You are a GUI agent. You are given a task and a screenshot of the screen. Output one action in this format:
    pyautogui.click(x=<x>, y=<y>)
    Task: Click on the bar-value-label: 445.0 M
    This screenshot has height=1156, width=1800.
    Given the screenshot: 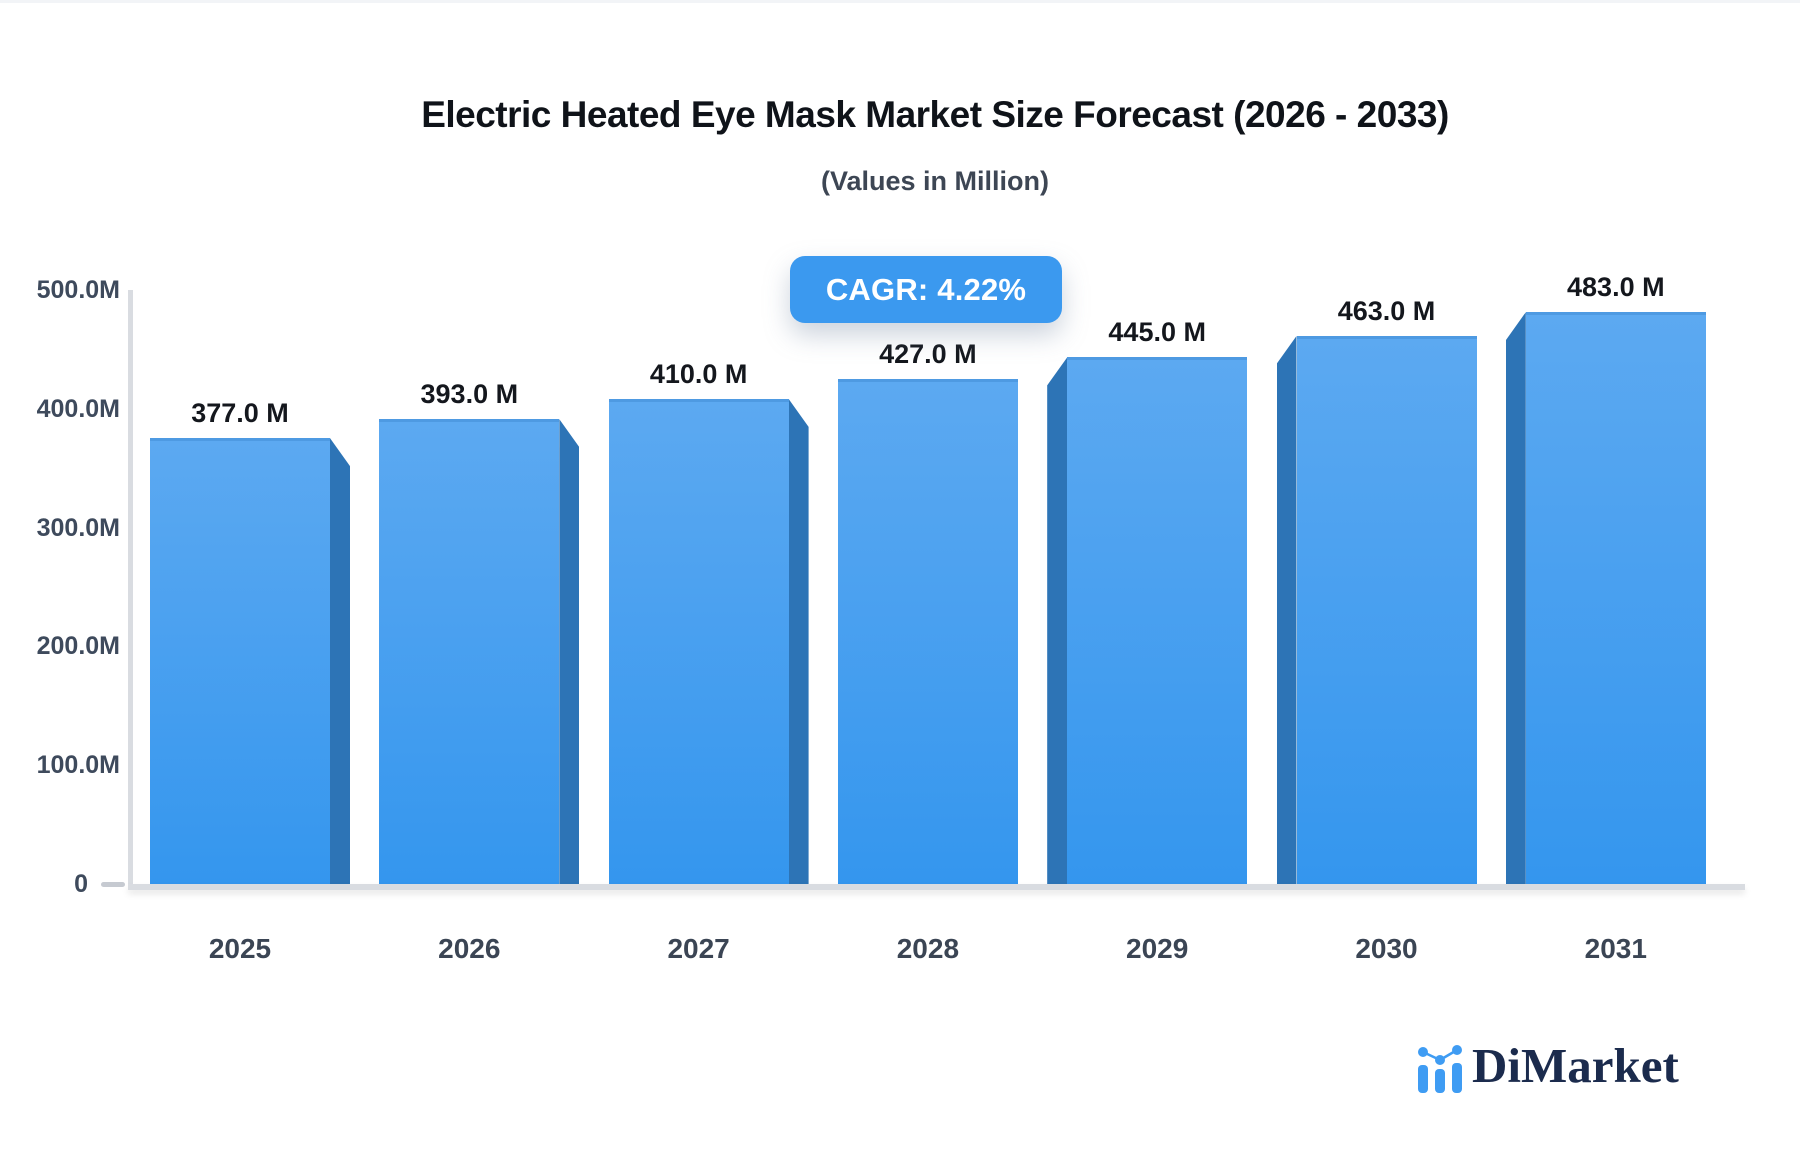 What is the action you would take?
    pyautogui.click(x=1157, y=332)
    